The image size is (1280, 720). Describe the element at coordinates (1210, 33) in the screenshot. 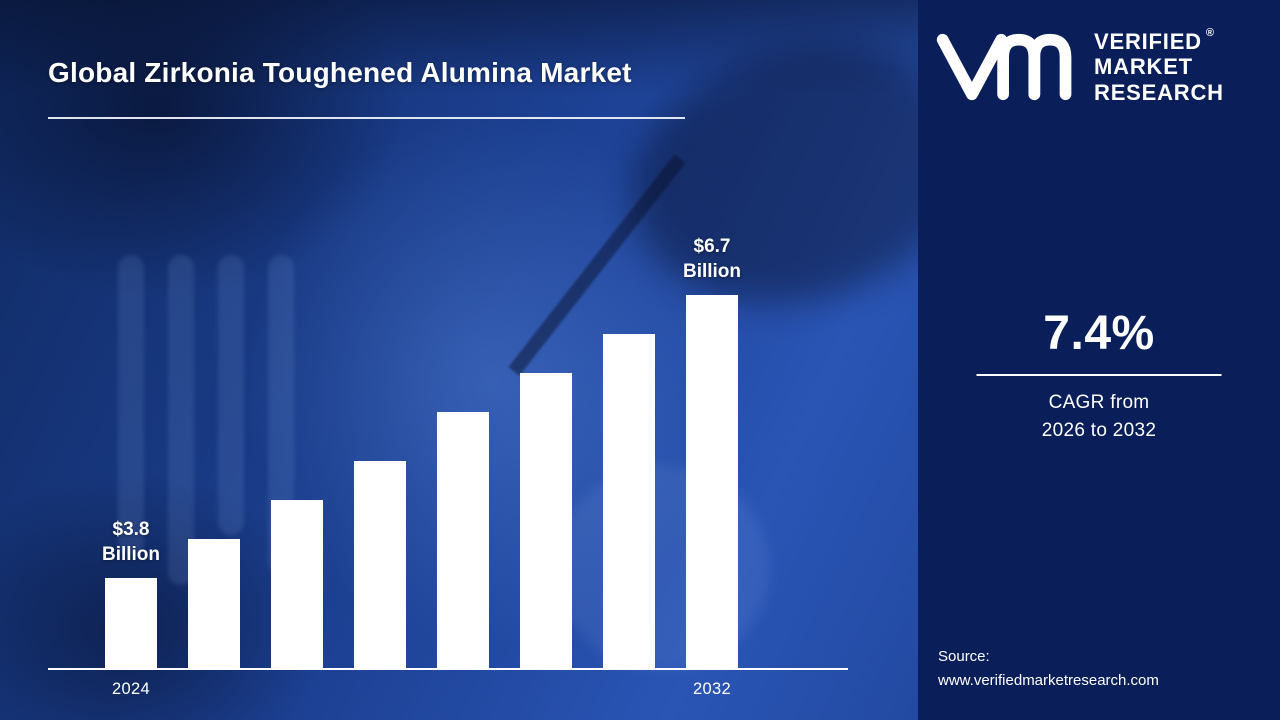

I see `registered-trademark: ®` at that location.